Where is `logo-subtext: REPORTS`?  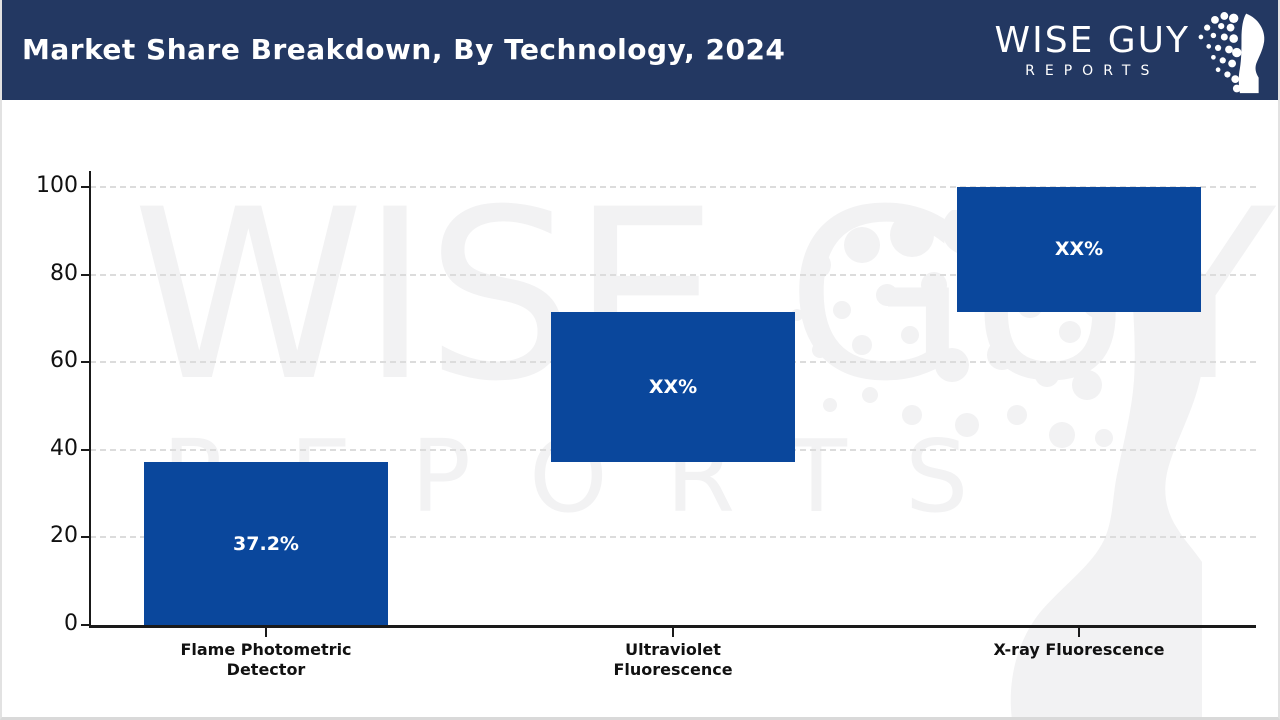
logo-subtext: REPORTS is located at coordinates (1092, 71).